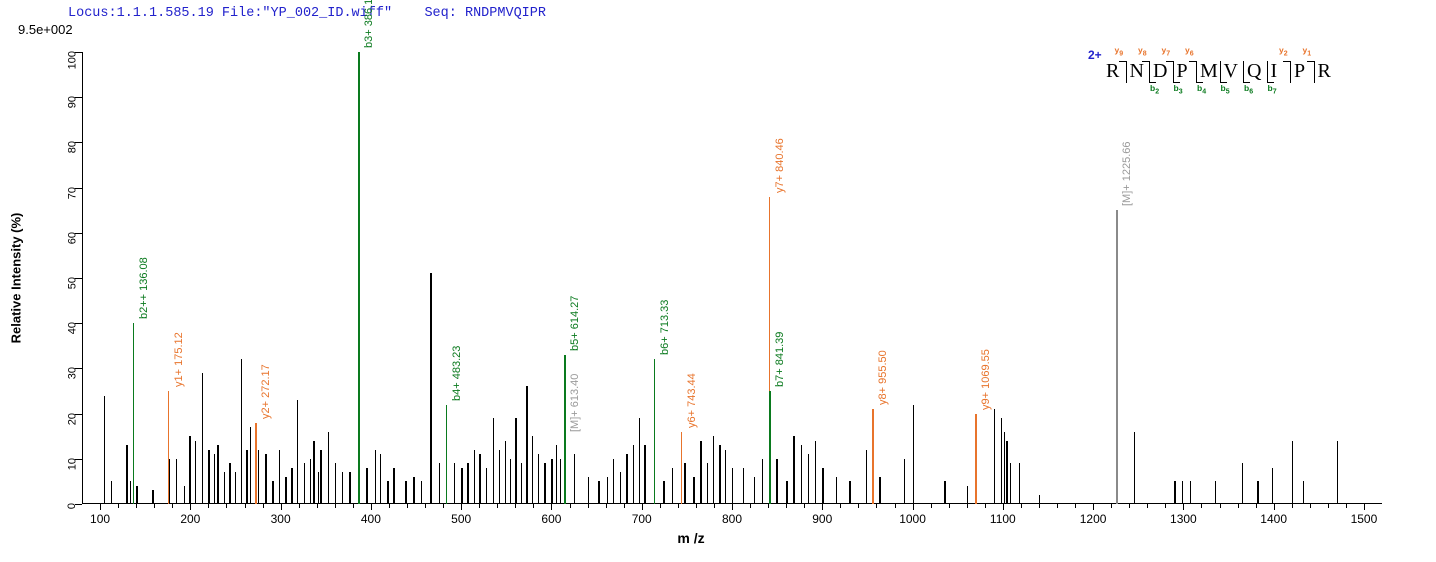 The image size is (1436, 562). I want to click on y-axis-tick-label: 40, so click(72, 328).